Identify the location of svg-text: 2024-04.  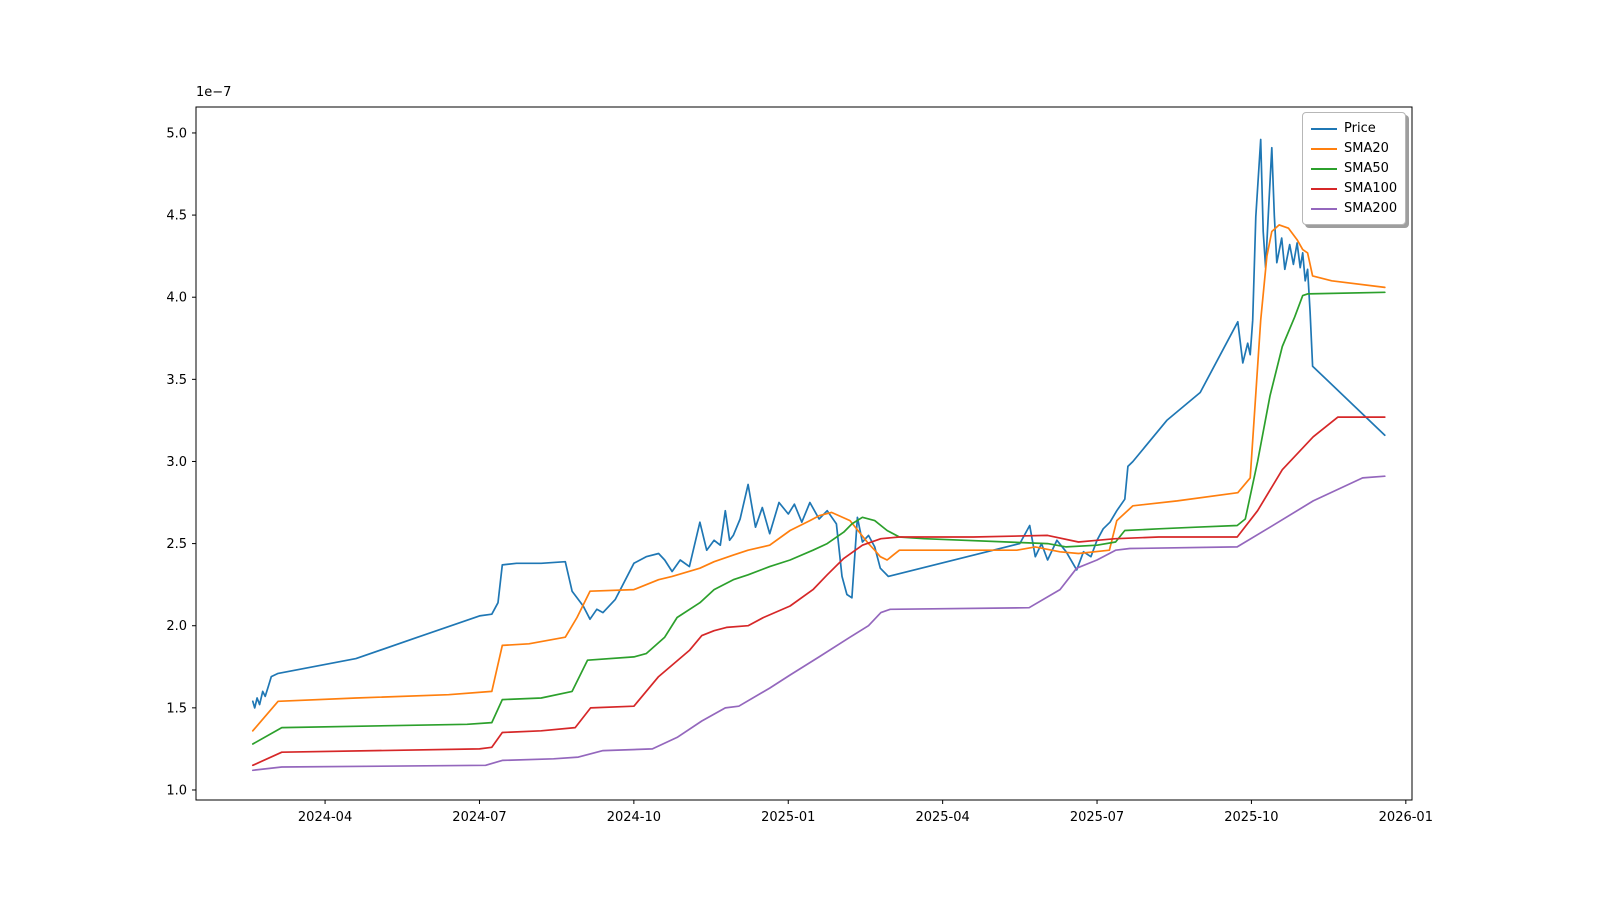
(325, 817).